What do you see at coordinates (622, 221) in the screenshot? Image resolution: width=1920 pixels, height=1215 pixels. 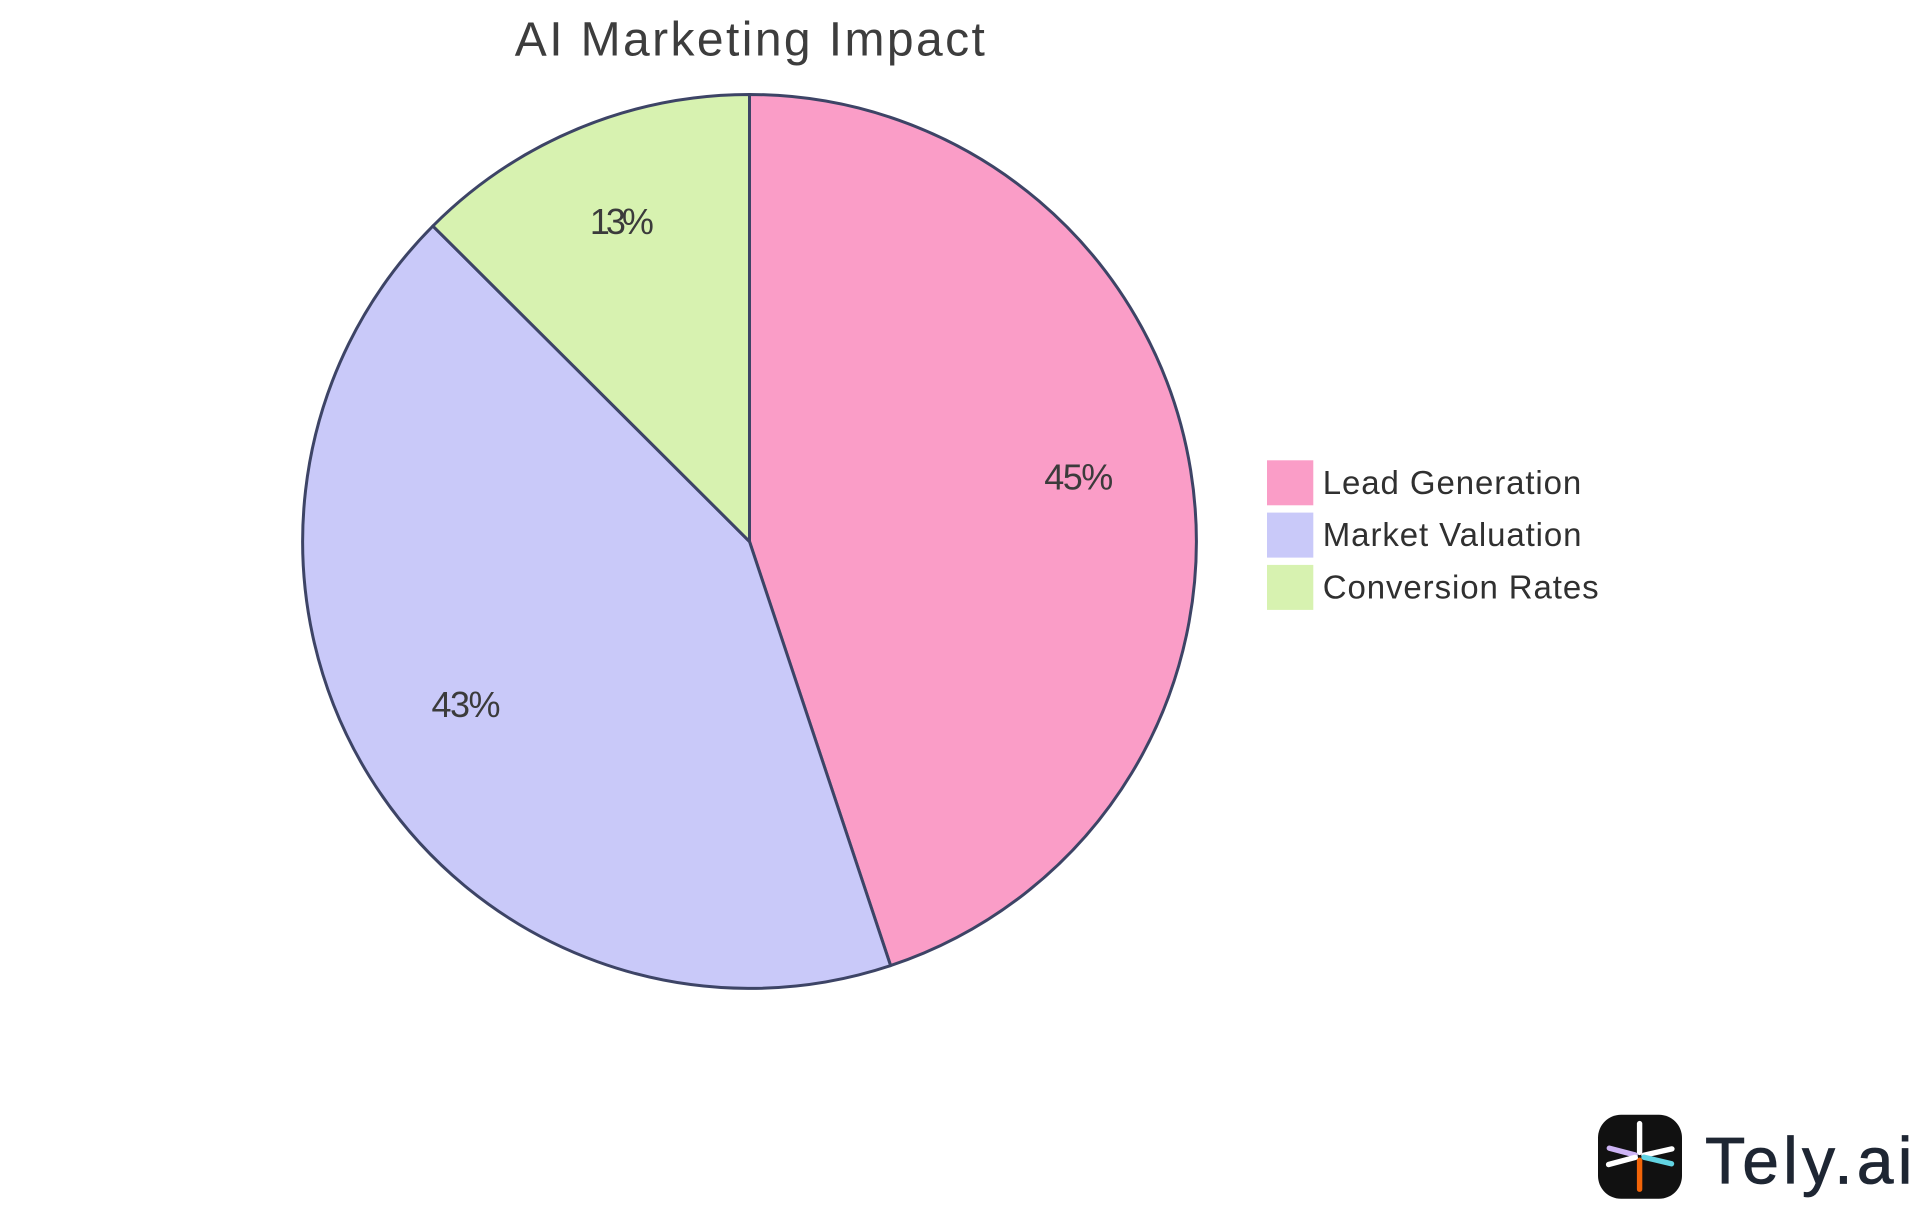 I see `svg-text: 13%` at bounding box center [622, 221].